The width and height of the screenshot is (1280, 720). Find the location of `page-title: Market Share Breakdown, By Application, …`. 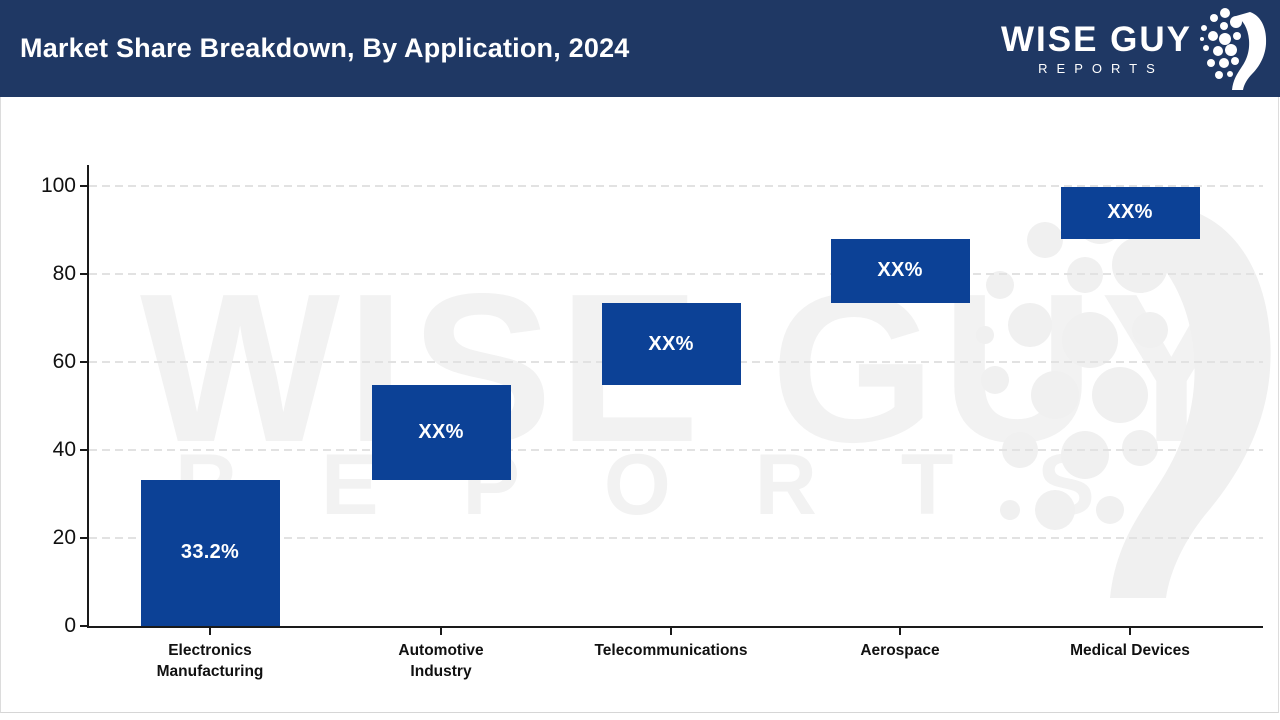

page-title: Market Share Breakdown, By Application, … is located at coordinates (325, 48).